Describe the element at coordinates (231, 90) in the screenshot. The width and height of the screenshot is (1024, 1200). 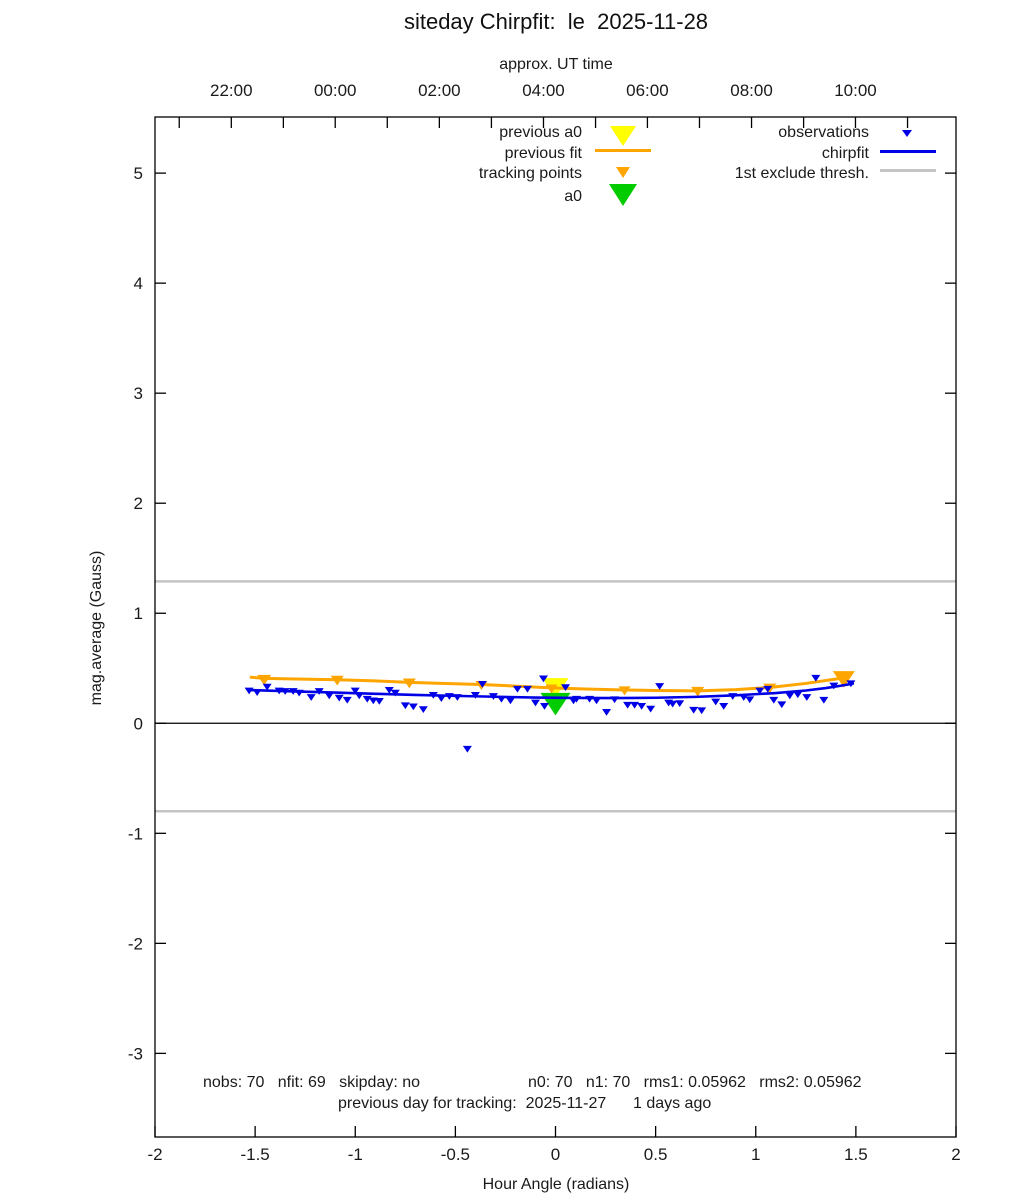
I see `ut-tick-label: 22:00` at that location.